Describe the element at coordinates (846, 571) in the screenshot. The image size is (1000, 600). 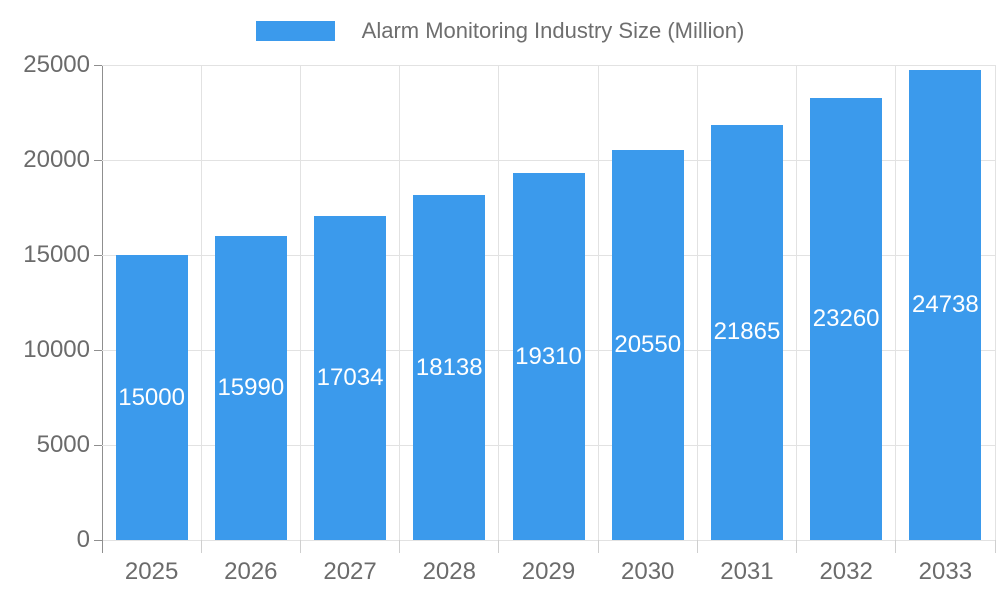
I see `x-tick-label: 2032` at that location.